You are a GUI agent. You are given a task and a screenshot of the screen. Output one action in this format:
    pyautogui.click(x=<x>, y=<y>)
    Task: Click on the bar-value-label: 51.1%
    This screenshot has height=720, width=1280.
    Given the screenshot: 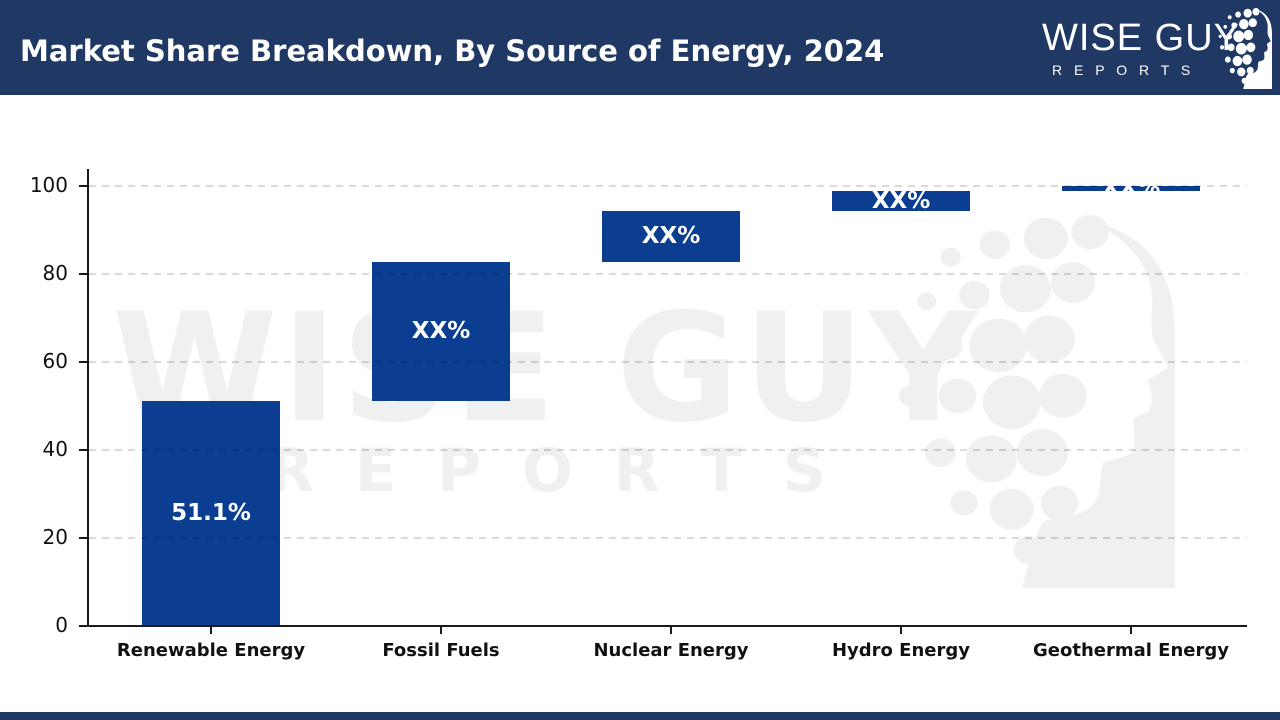 What is the action you would take?
    pyautogui.click(x=211, y=513)
    